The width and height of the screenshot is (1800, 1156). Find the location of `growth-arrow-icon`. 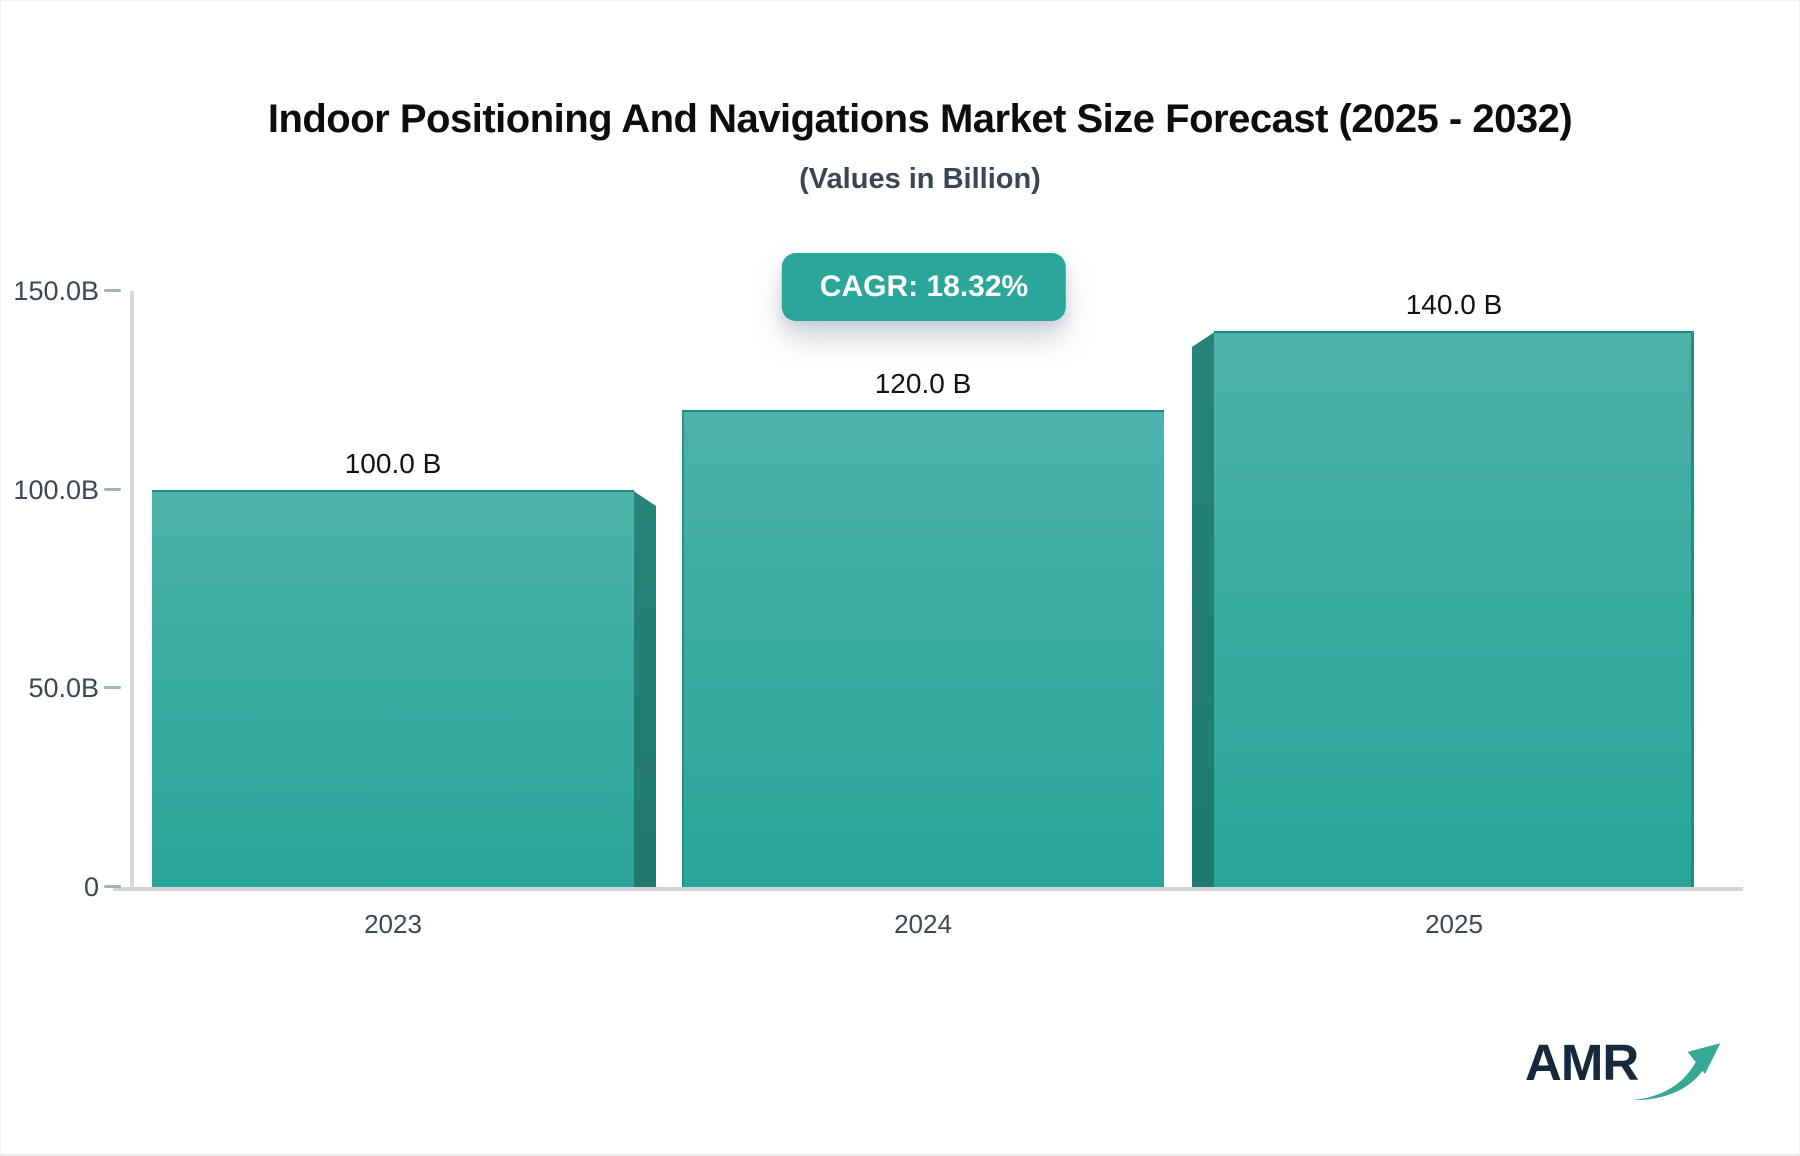

growth-arrow-icon is located at coordinates (1677, 1071).